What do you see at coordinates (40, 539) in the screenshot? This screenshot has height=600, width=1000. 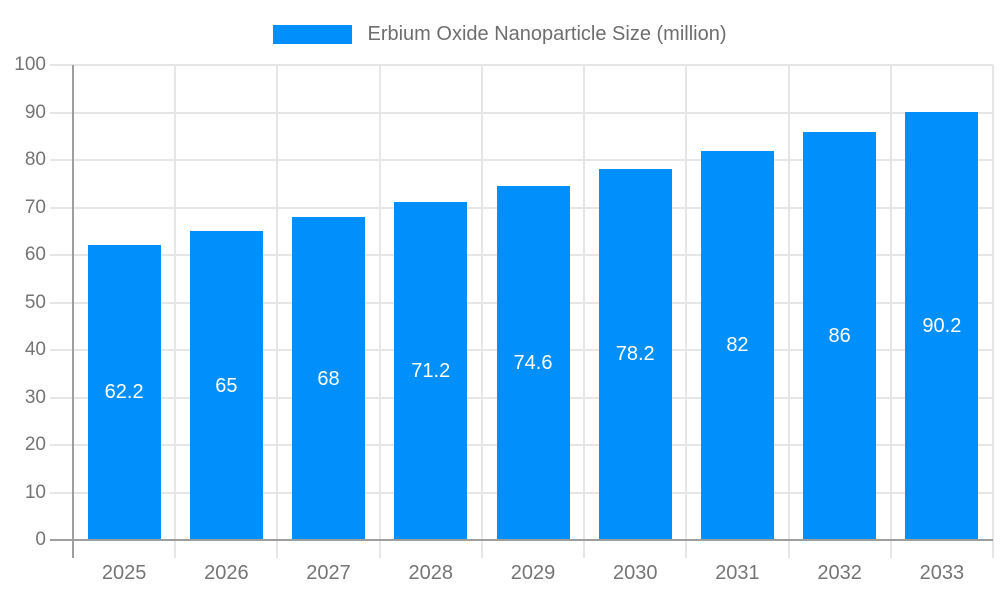 I see `y-axis-label: 0` at bounding box center [40, 539].